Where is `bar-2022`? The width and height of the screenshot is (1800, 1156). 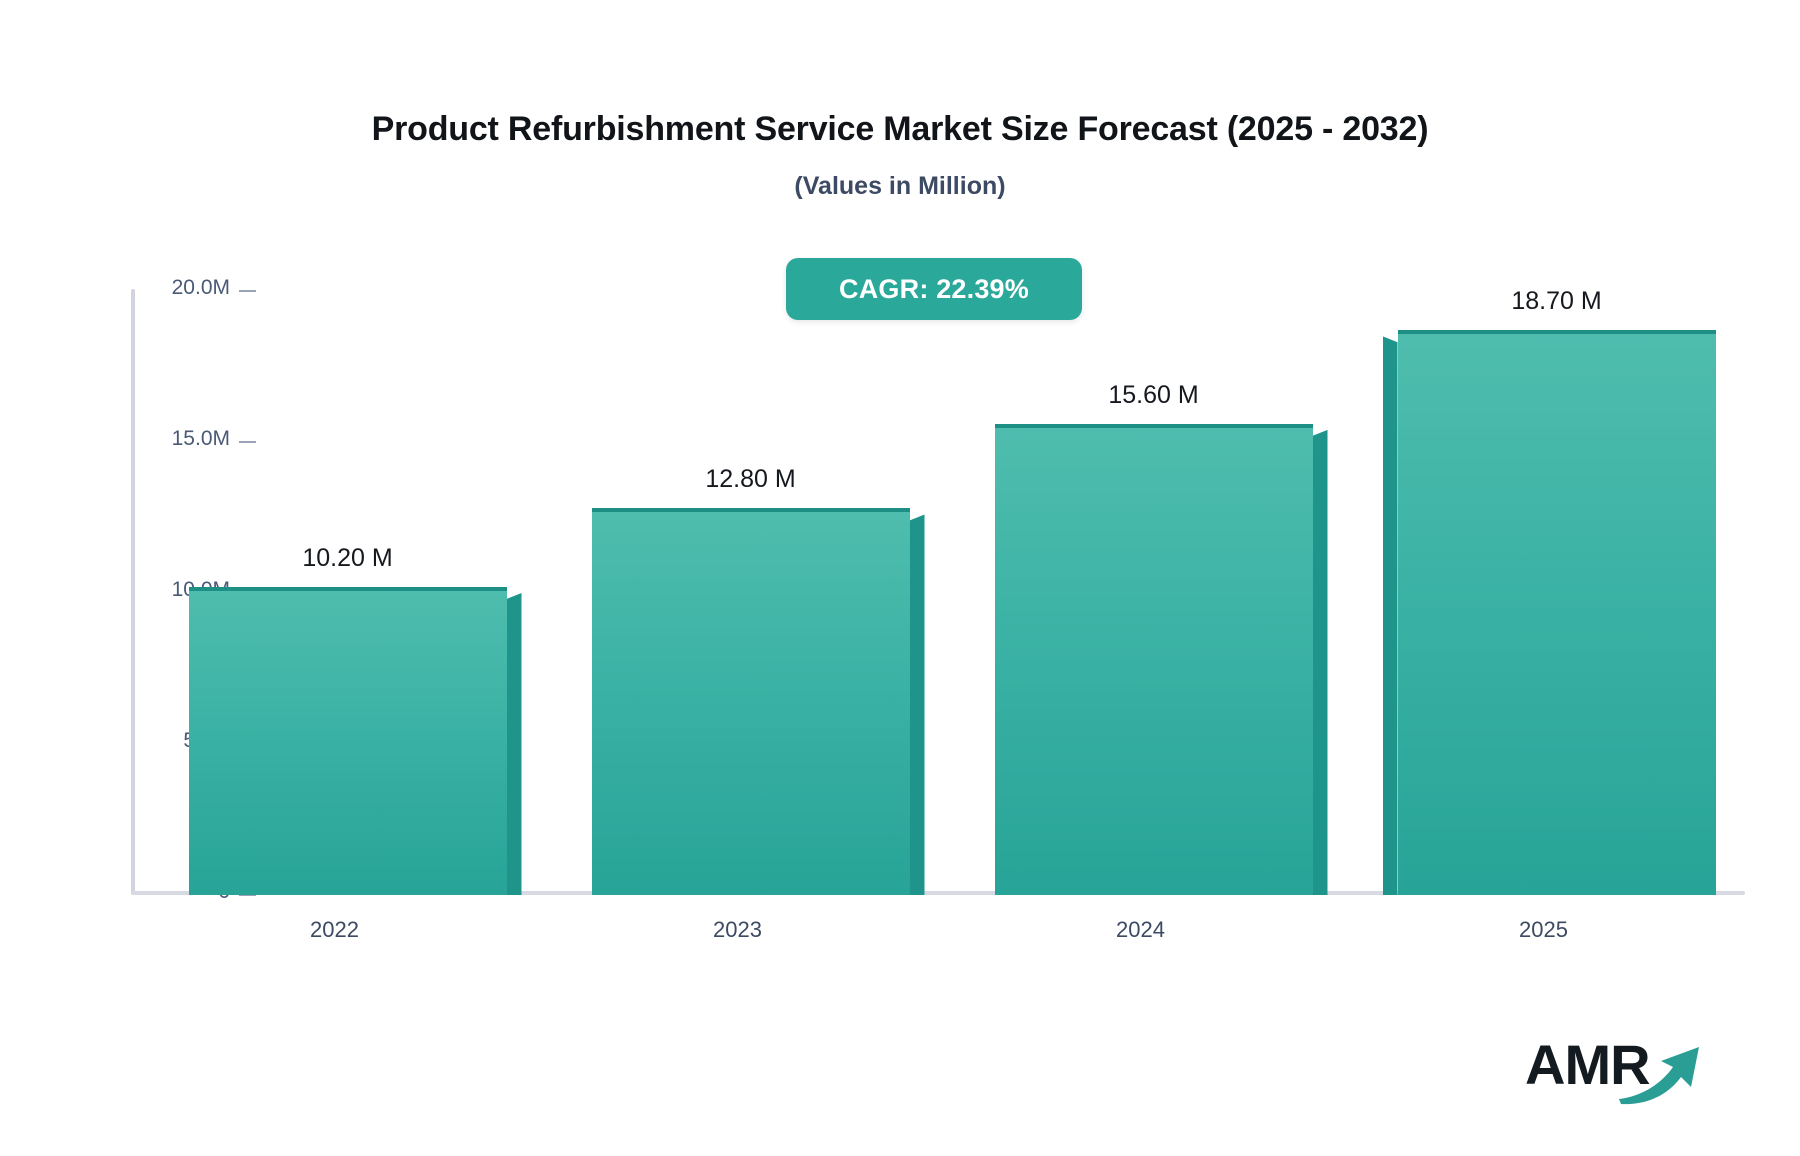
bar-2022 is located at coordinates (347, 740).